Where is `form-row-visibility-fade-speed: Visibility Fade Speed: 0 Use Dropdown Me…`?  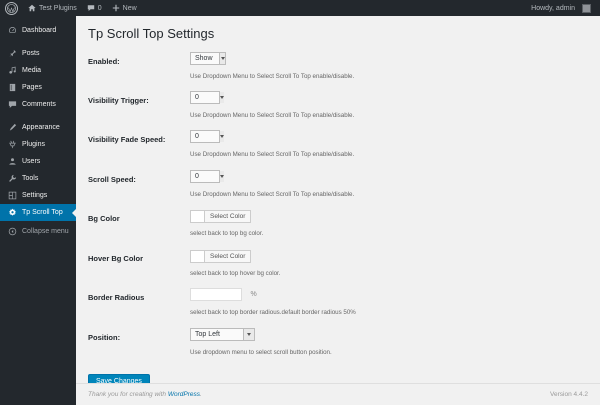 form-row-visibility-fade-speed: Visibility Fade Speed: 0 Use Dropdown Me… is located at coordinates (344, 149).